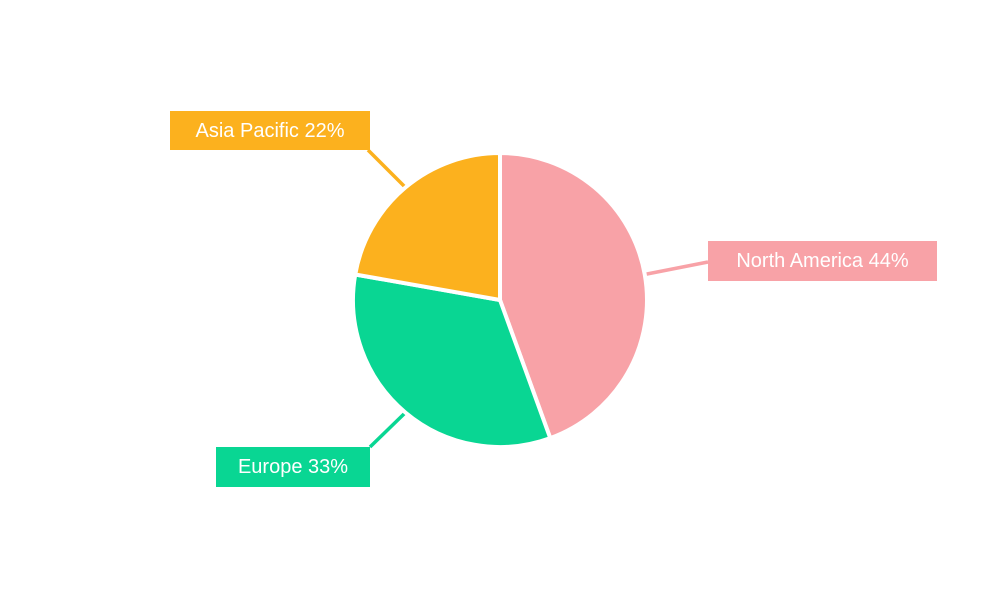  Describe the element at coordinates (452, 360) in the screenshot. I see `pie-slice-europe` at that location.